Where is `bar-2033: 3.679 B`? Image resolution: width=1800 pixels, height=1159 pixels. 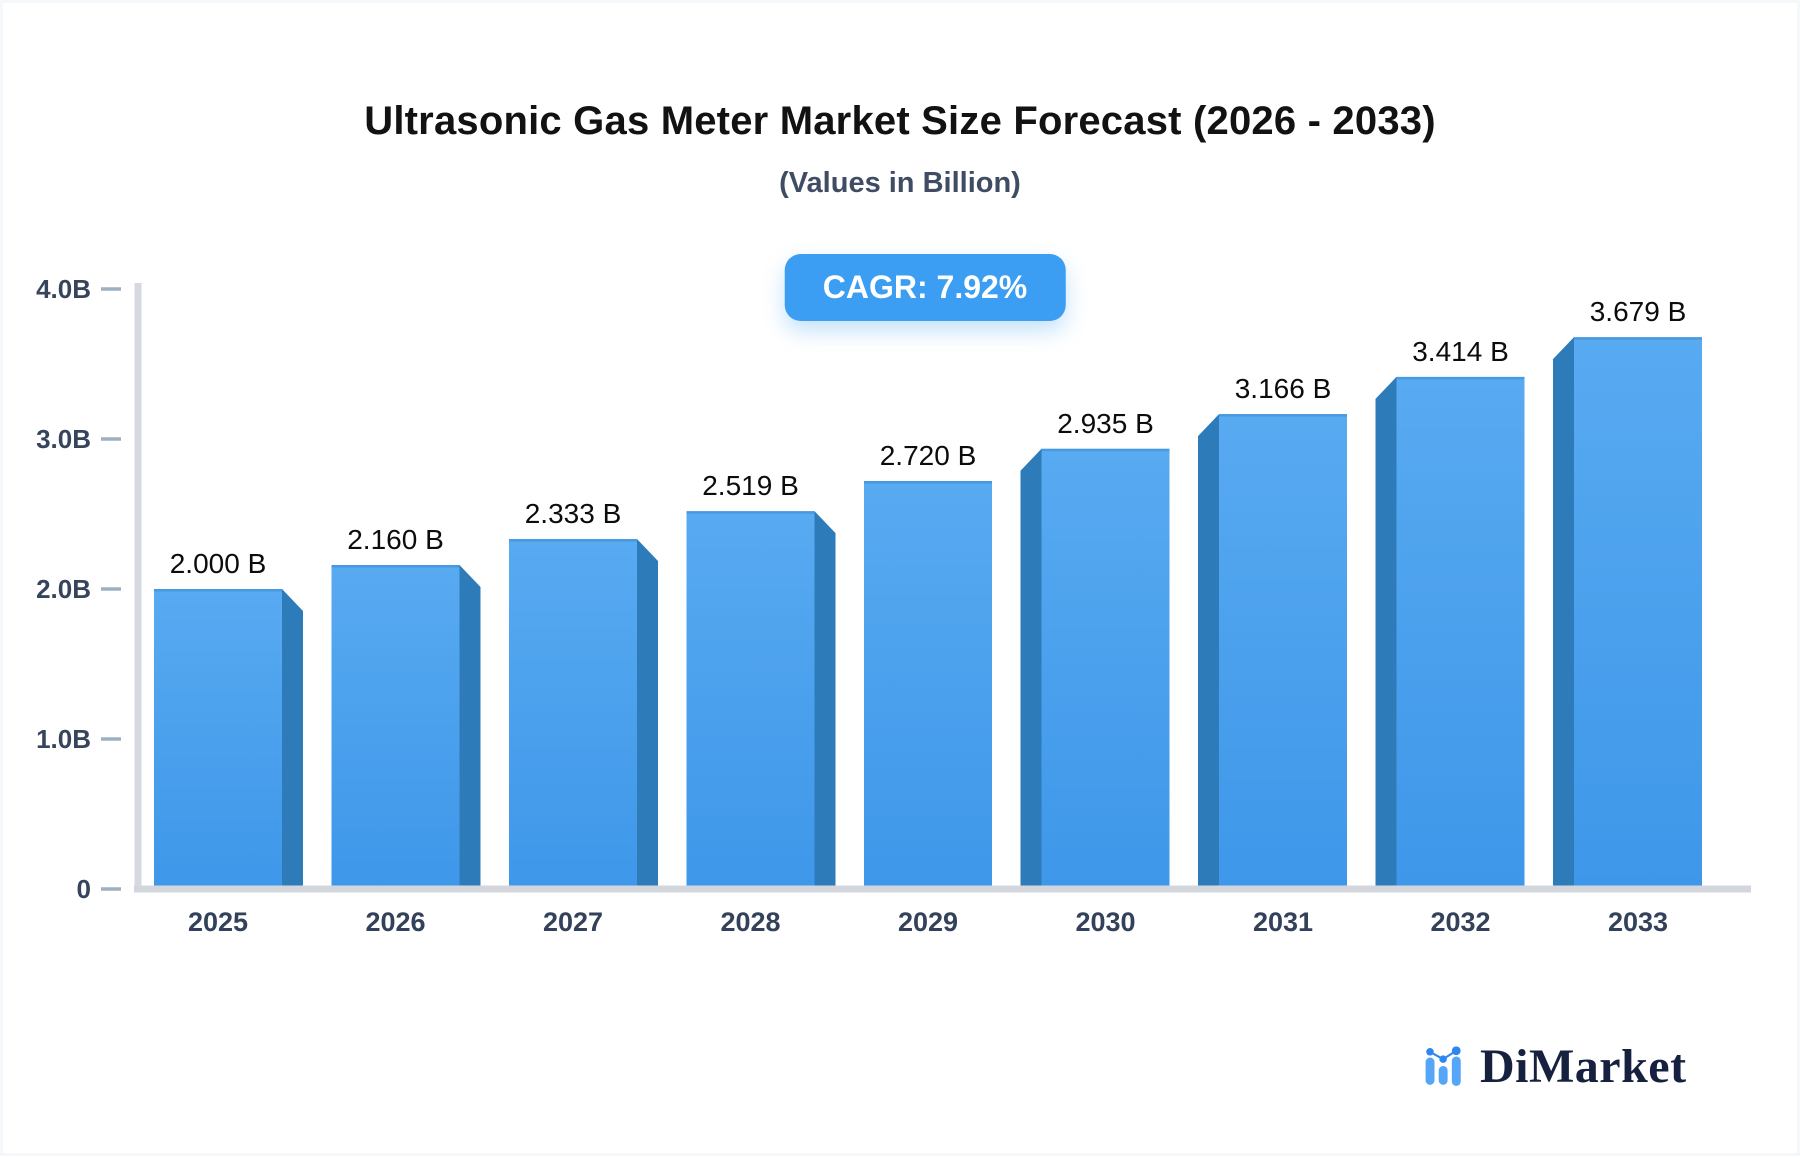
bar-2033: 3.679 B is located at coordinates (1627, 592).